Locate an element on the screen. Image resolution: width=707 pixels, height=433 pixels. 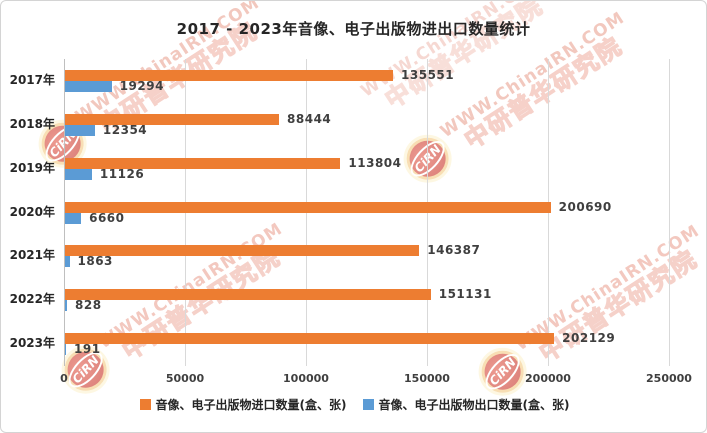
category-label: 2022年 is located at coordinates (32, 299).